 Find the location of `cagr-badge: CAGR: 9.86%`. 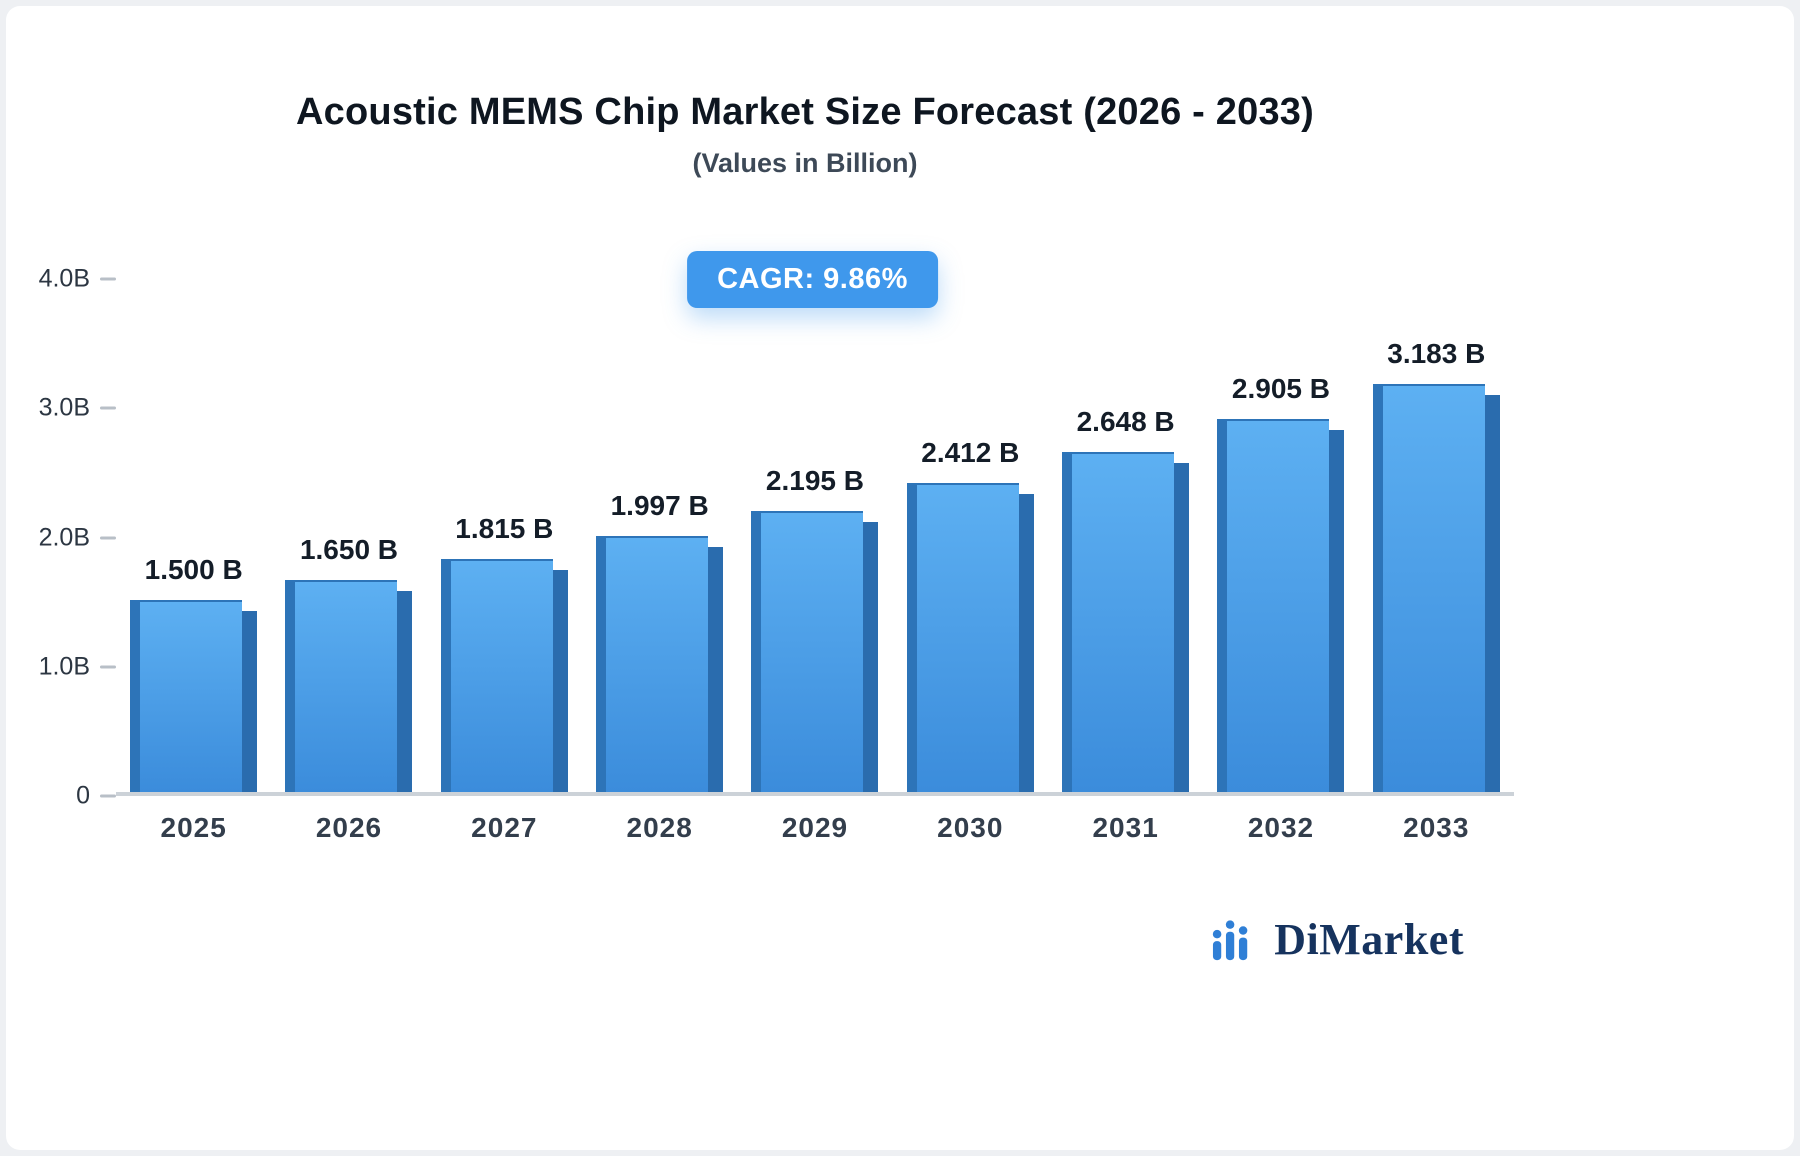

cagr-badge: CAGR: 9.86% is located at coordinates (812, 279).